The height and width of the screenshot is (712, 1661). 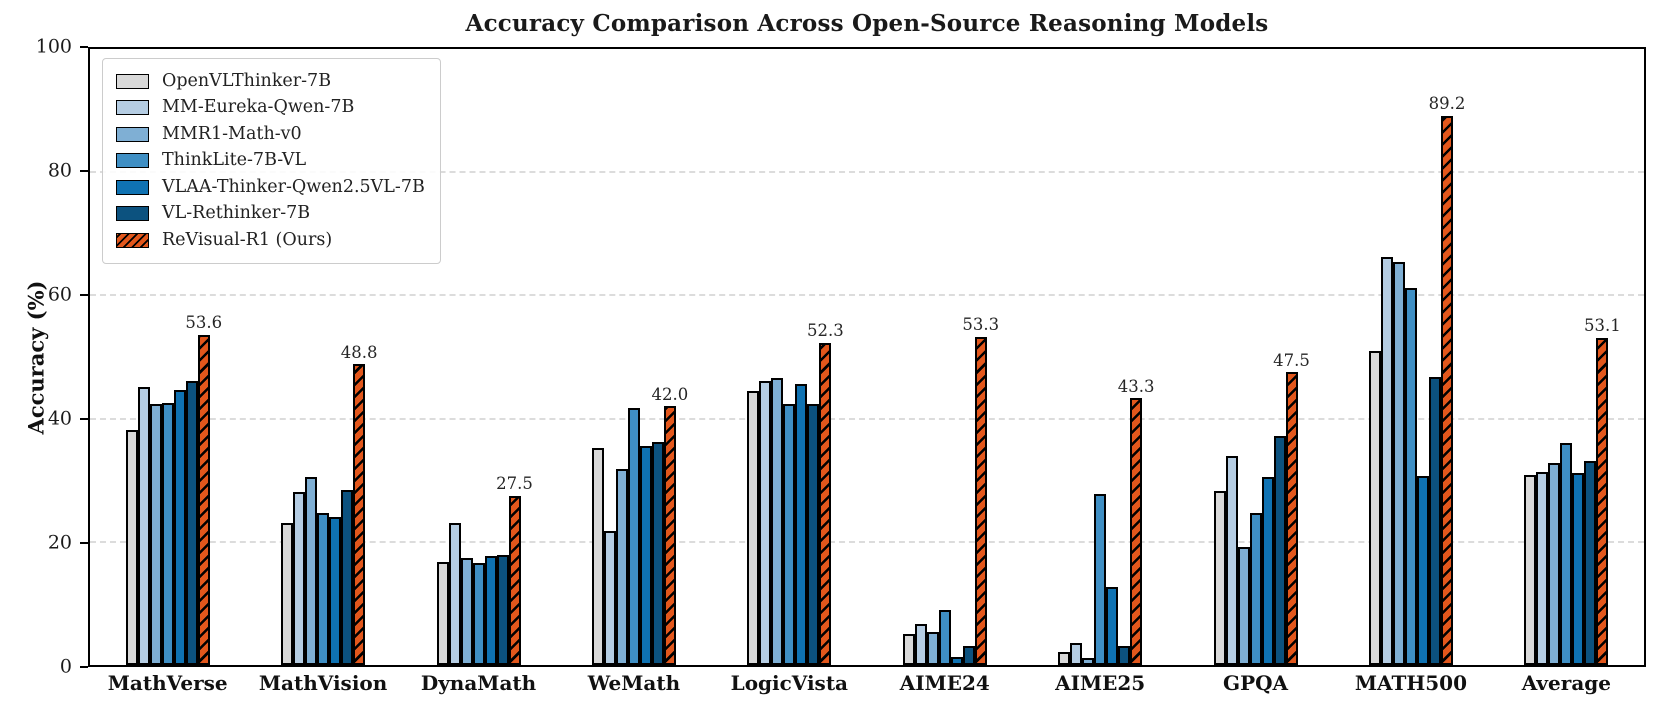 I want to click on bar-thinklite-7b-vl-gpqa, so click(x=1255, y=588).